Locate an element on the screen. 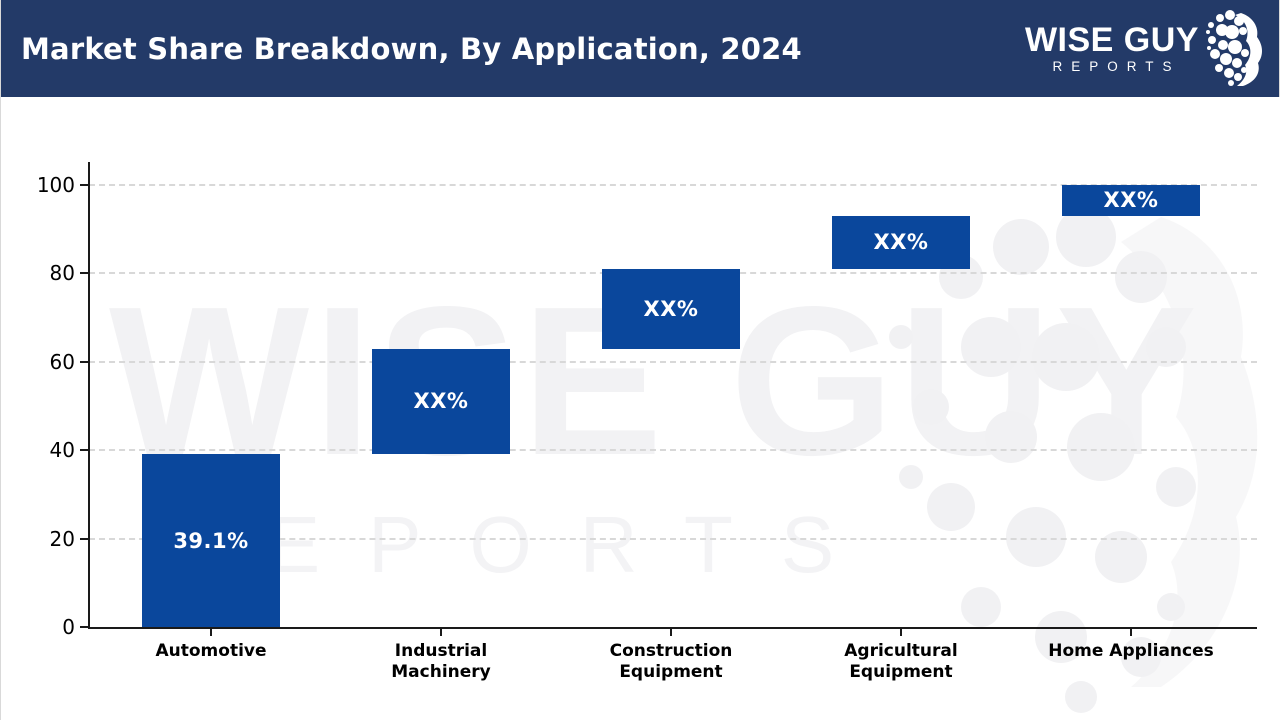 This screenshot has width=1280, height=720. x-category-label: Agricultural Equipment is located at coordinates (901, 662).